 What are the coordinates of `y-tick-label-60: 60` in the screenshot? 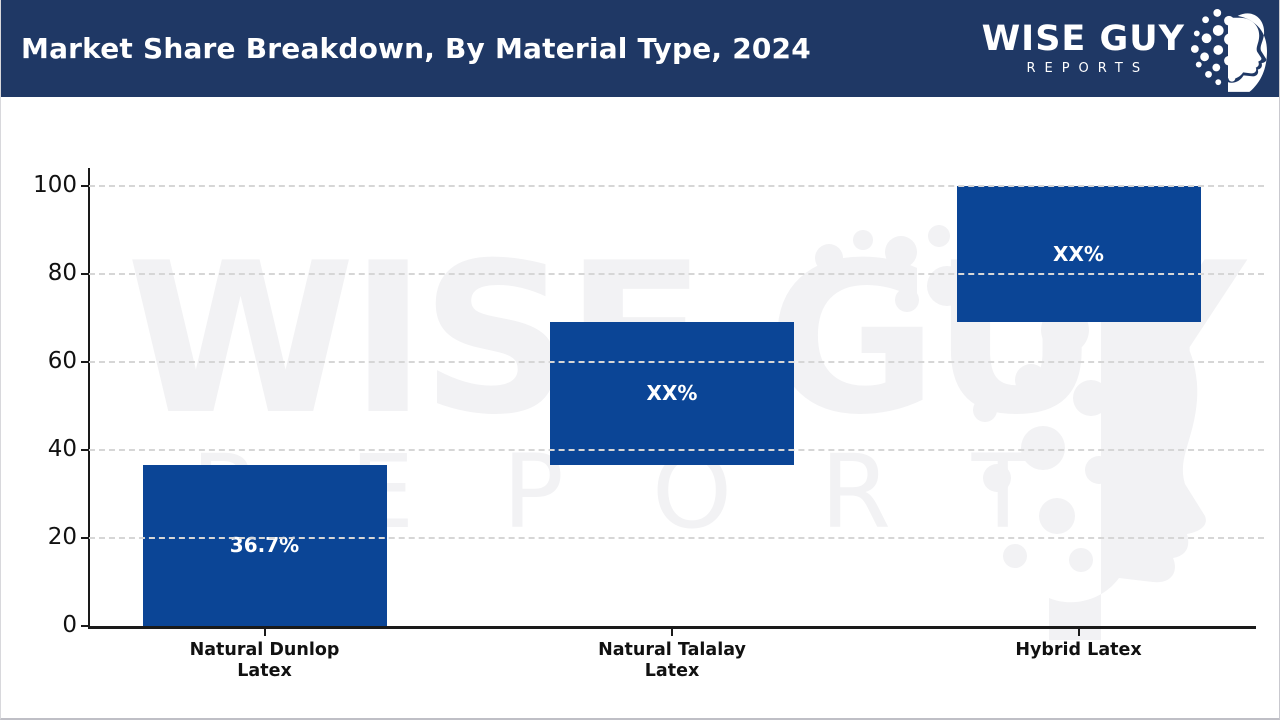 It's located at (62, 361).